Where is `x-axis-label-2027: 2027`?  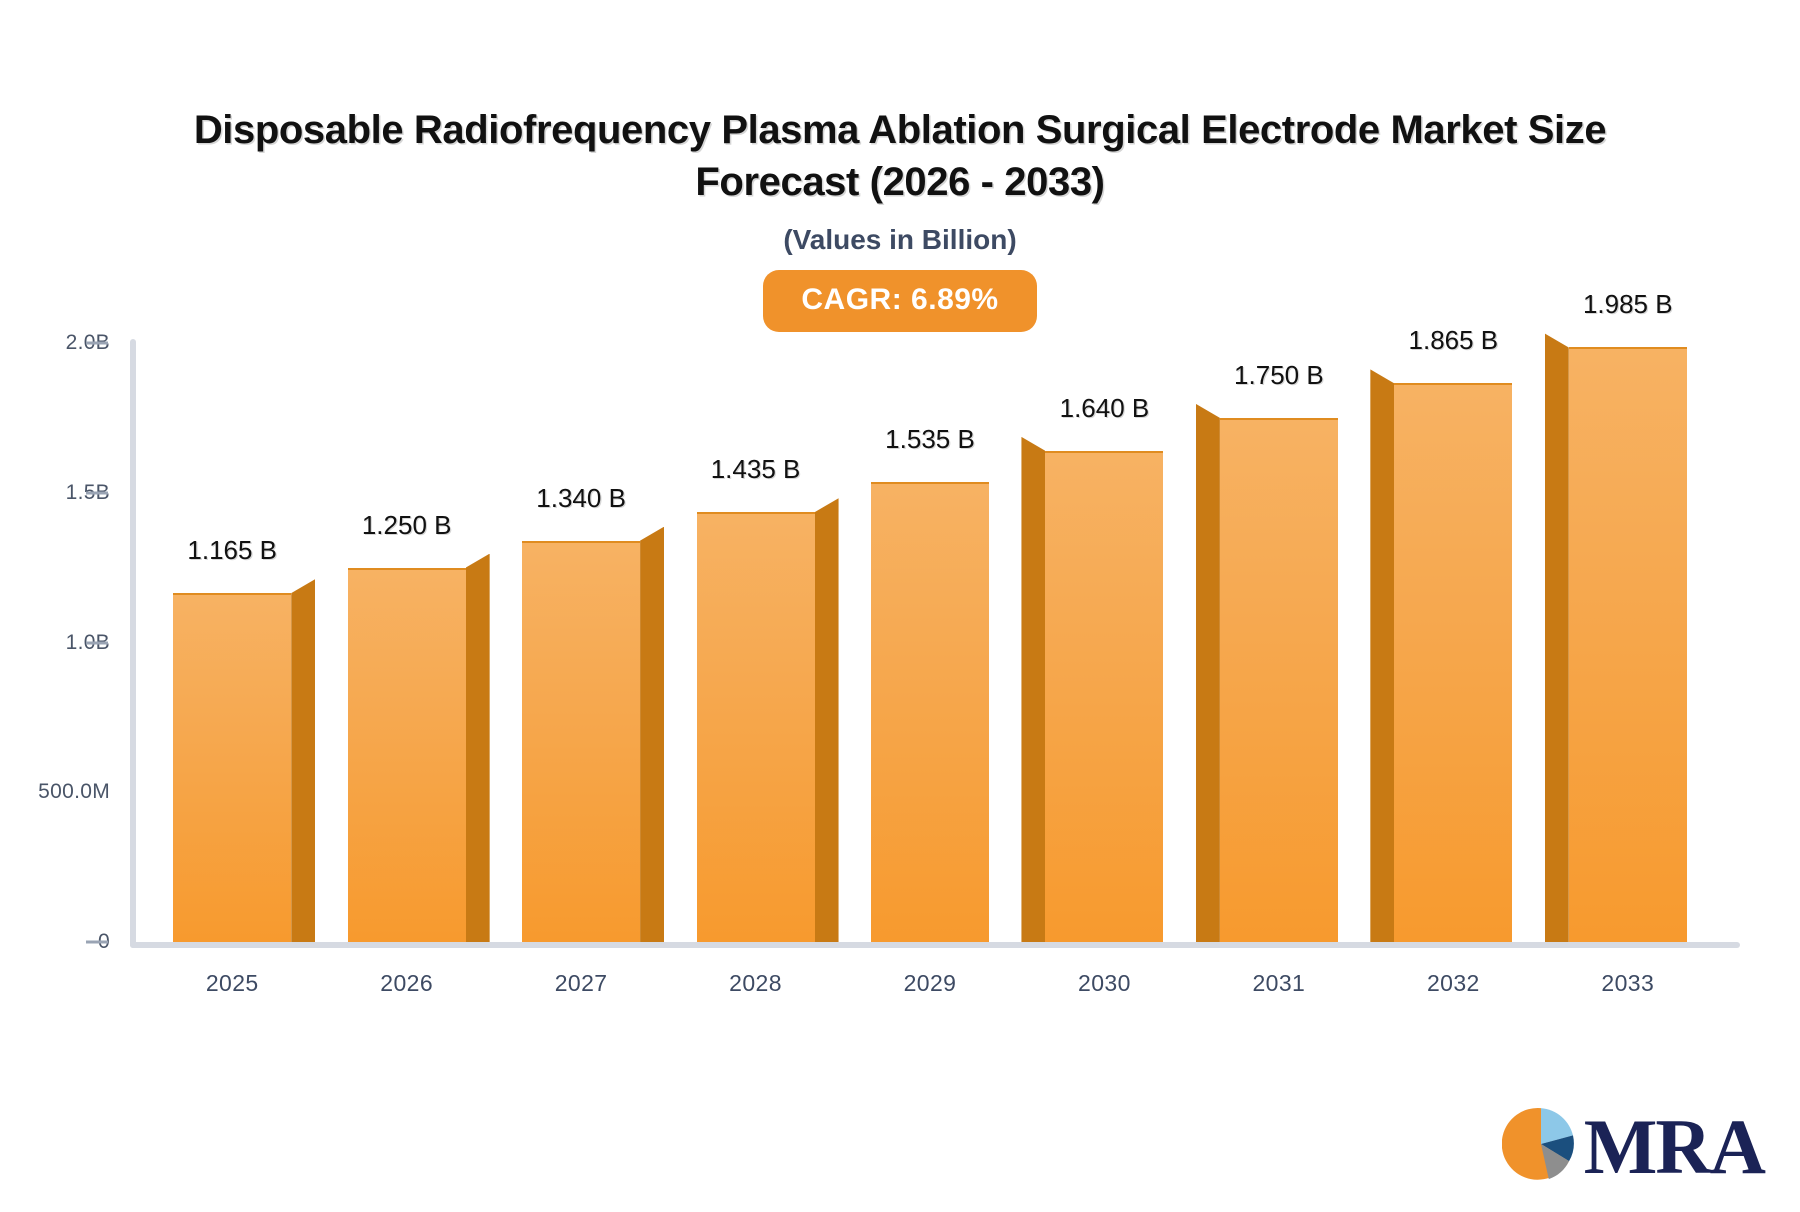
x-axis-label-2027: 2027 is located at coordinates (581, 983).